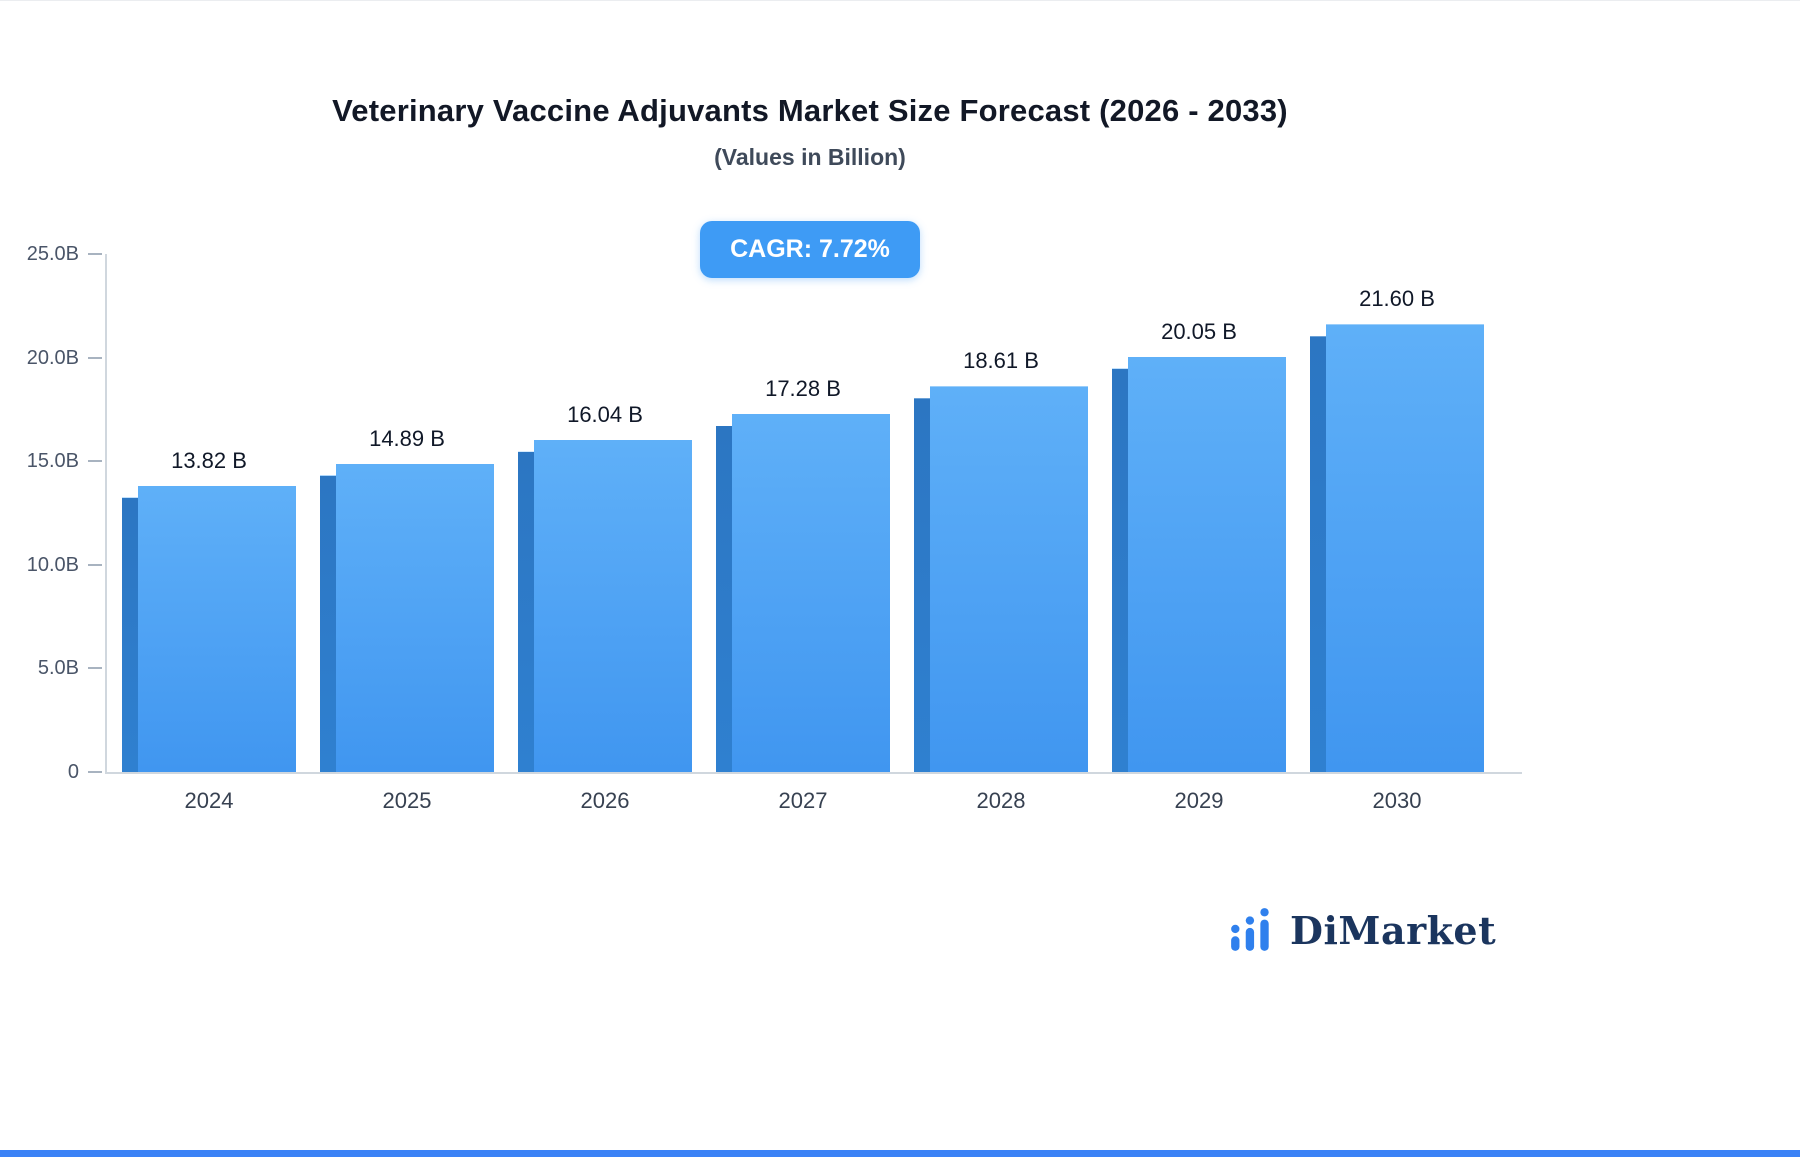 This screenshot has height=1157, width=1800. I want to click on bottom-accent-bar, so click(900, 1153).